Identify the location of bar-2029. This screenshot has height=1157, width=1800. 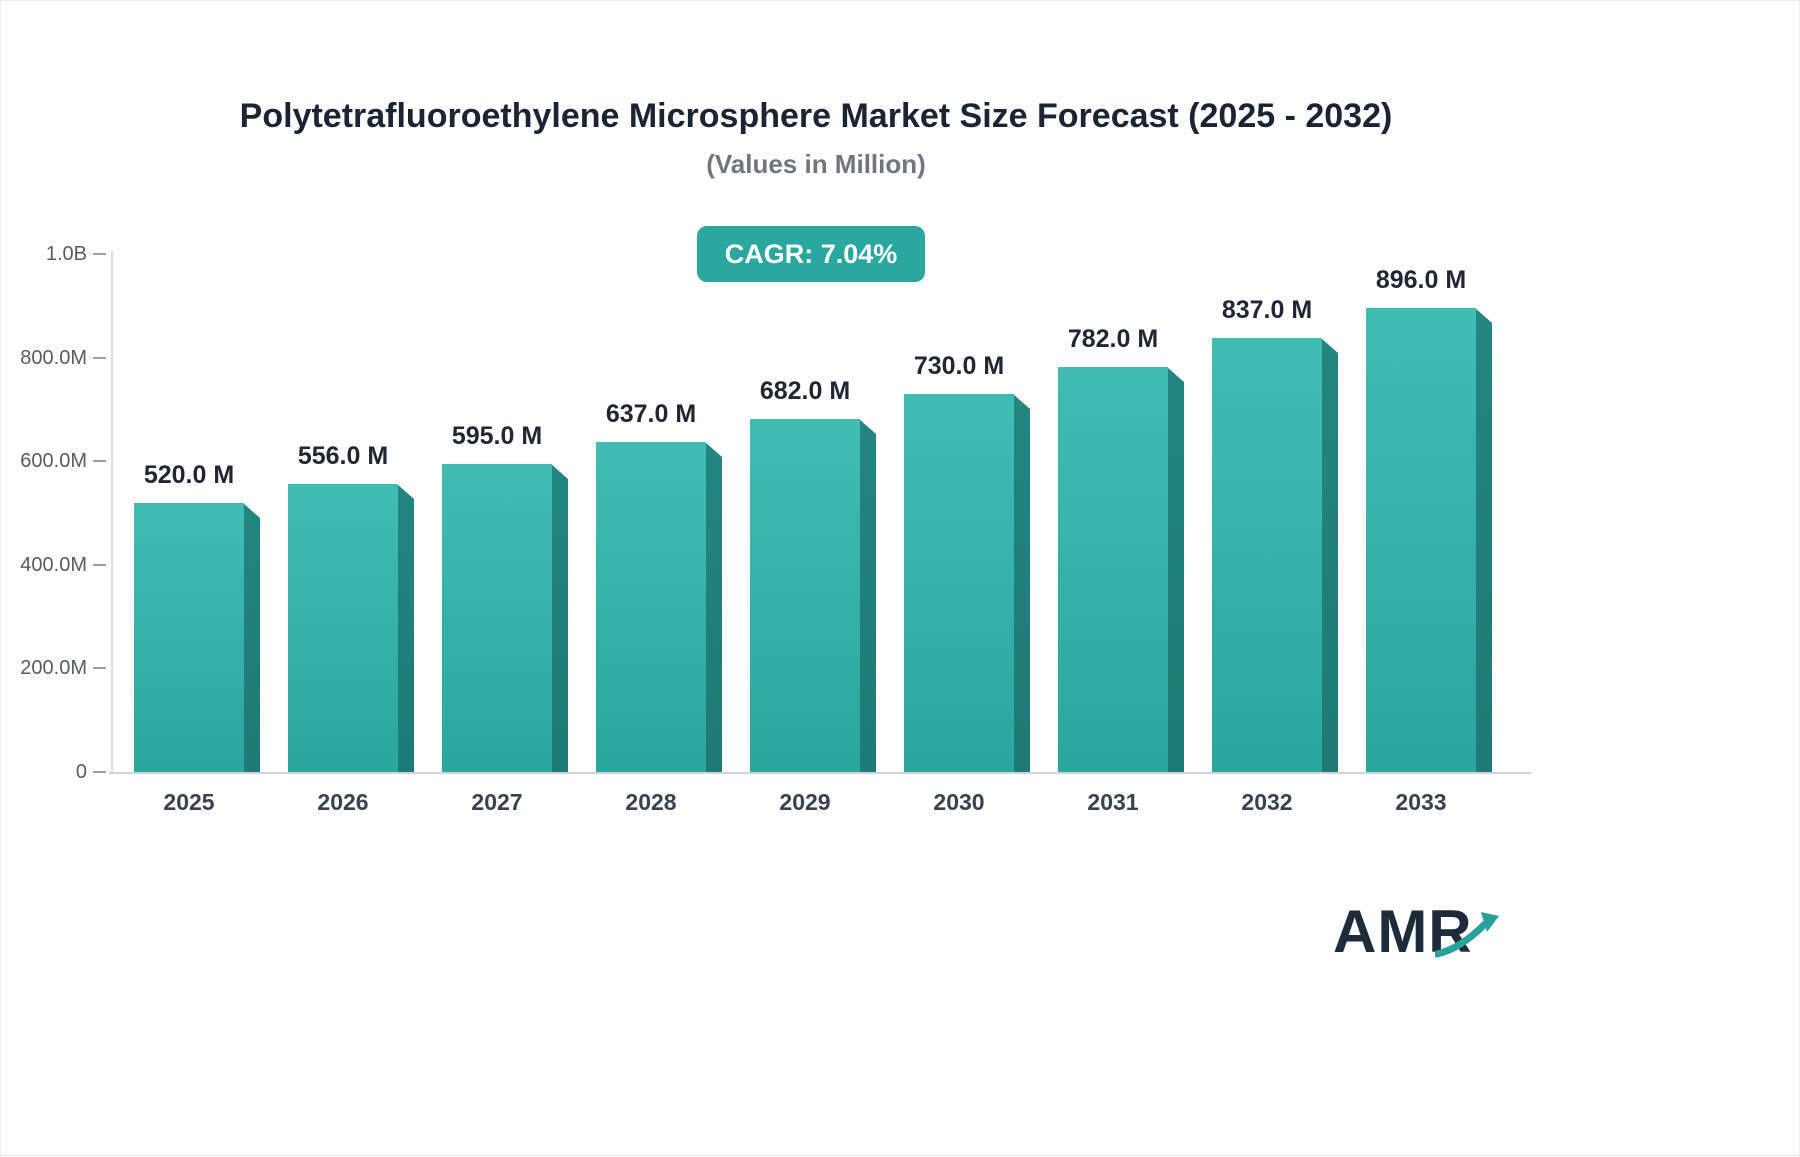
(805, 595).